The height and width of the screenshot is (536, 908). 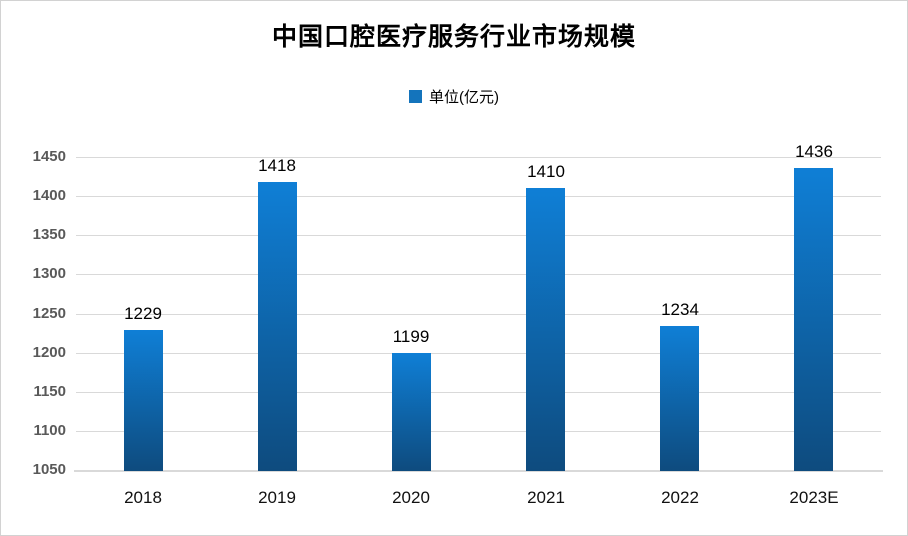 What do you see at coordinates (411, 497) in the screenshot?
I see `x-axis-tick-label: 2020` at bounding box center [411, 497].